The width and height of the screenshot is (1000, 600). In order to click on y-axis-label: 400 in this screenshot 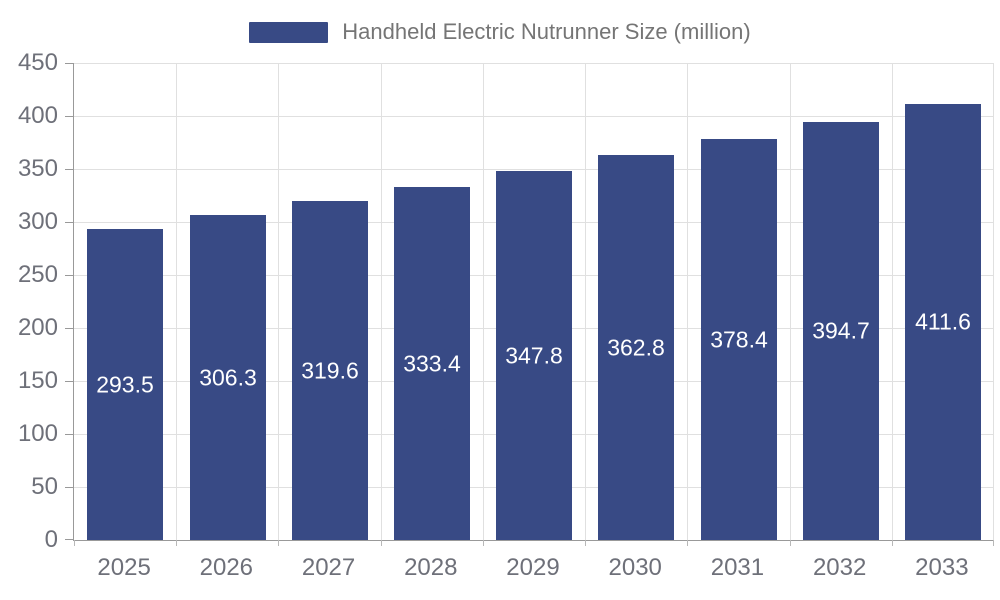, I will do `click(37, 115)`.